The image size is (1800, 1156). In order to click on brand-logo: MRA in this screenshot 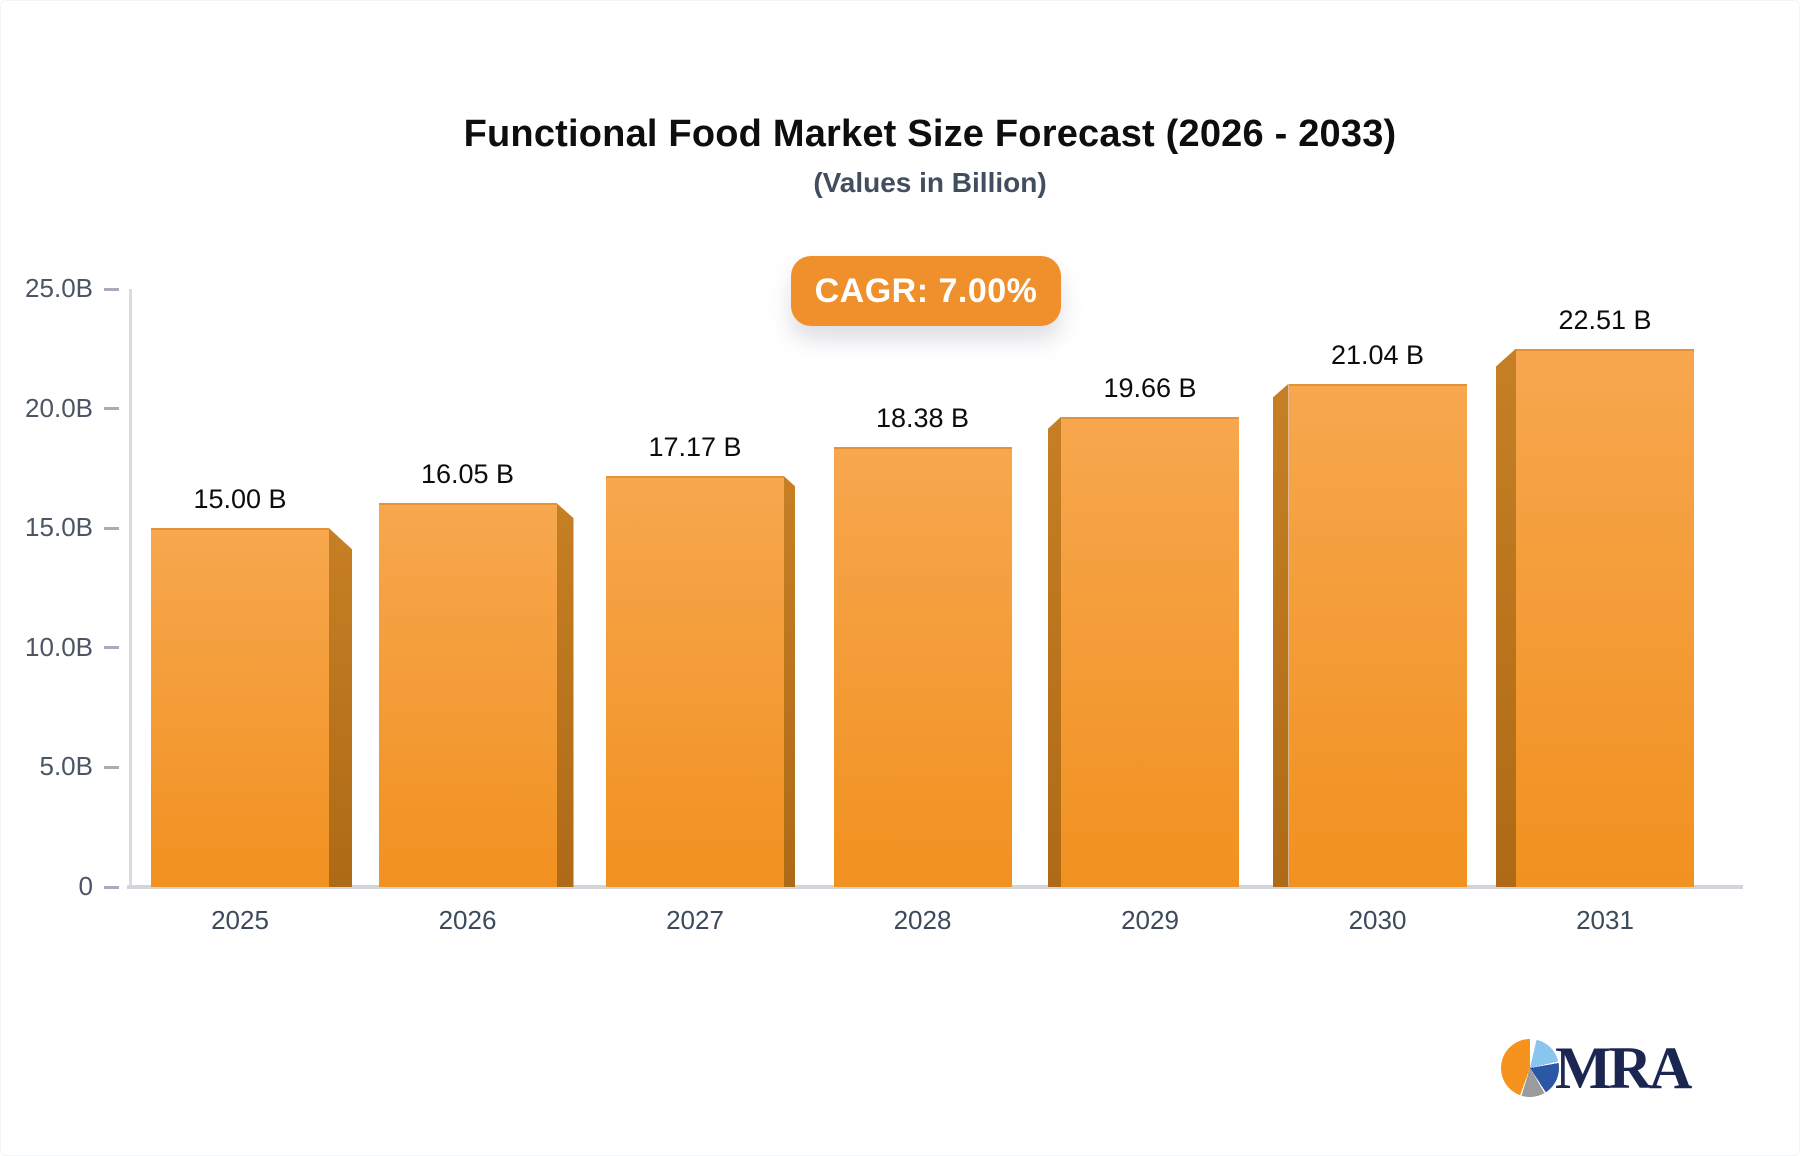, I will do `click(1596, 1068)`.